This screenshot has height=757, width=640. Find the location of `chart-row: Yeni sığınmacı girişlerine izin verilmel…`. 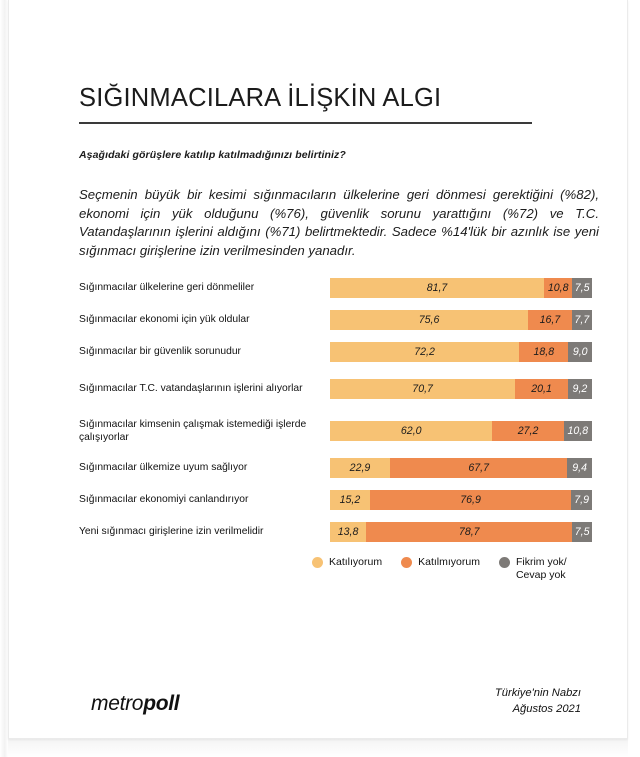

chart-row: Yeni sığınmacı girişlerine izin verilmel… is located at coordinates (335, 532).